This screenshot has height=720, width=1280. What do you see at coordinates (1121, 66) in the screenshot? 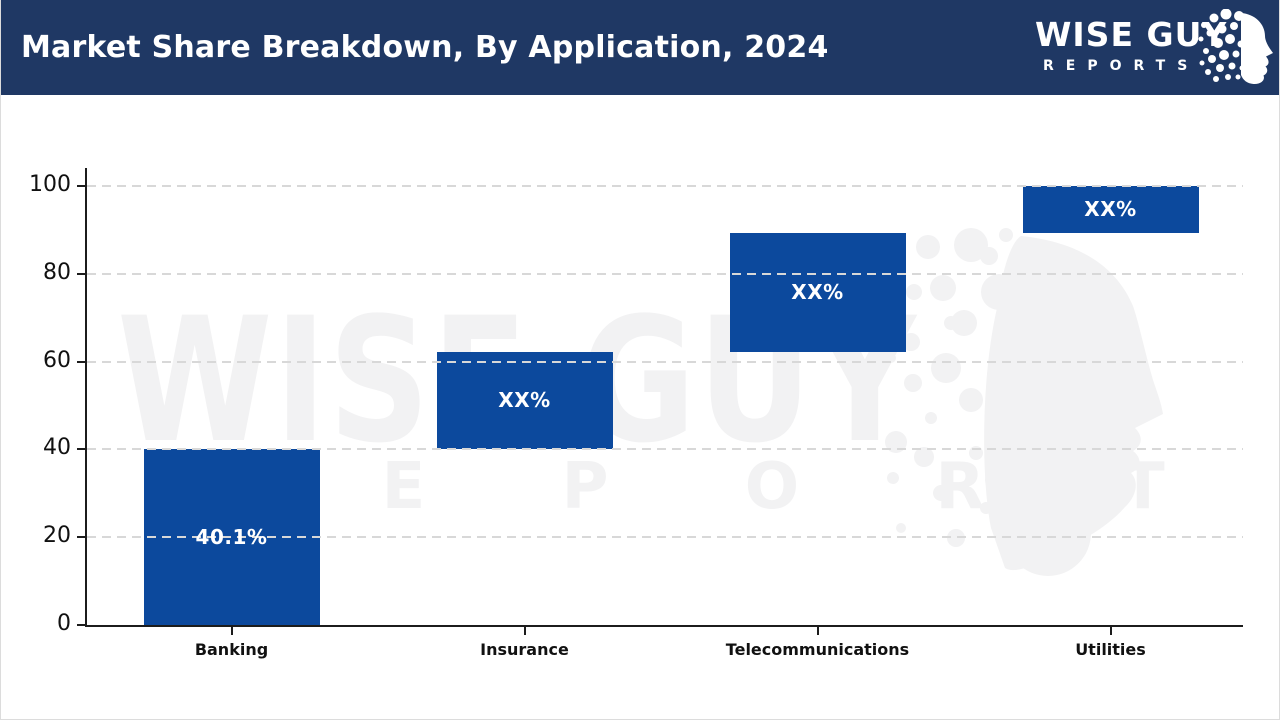
I see `brand-subtitle: REPORTS` at bounding box center [1121, 66].